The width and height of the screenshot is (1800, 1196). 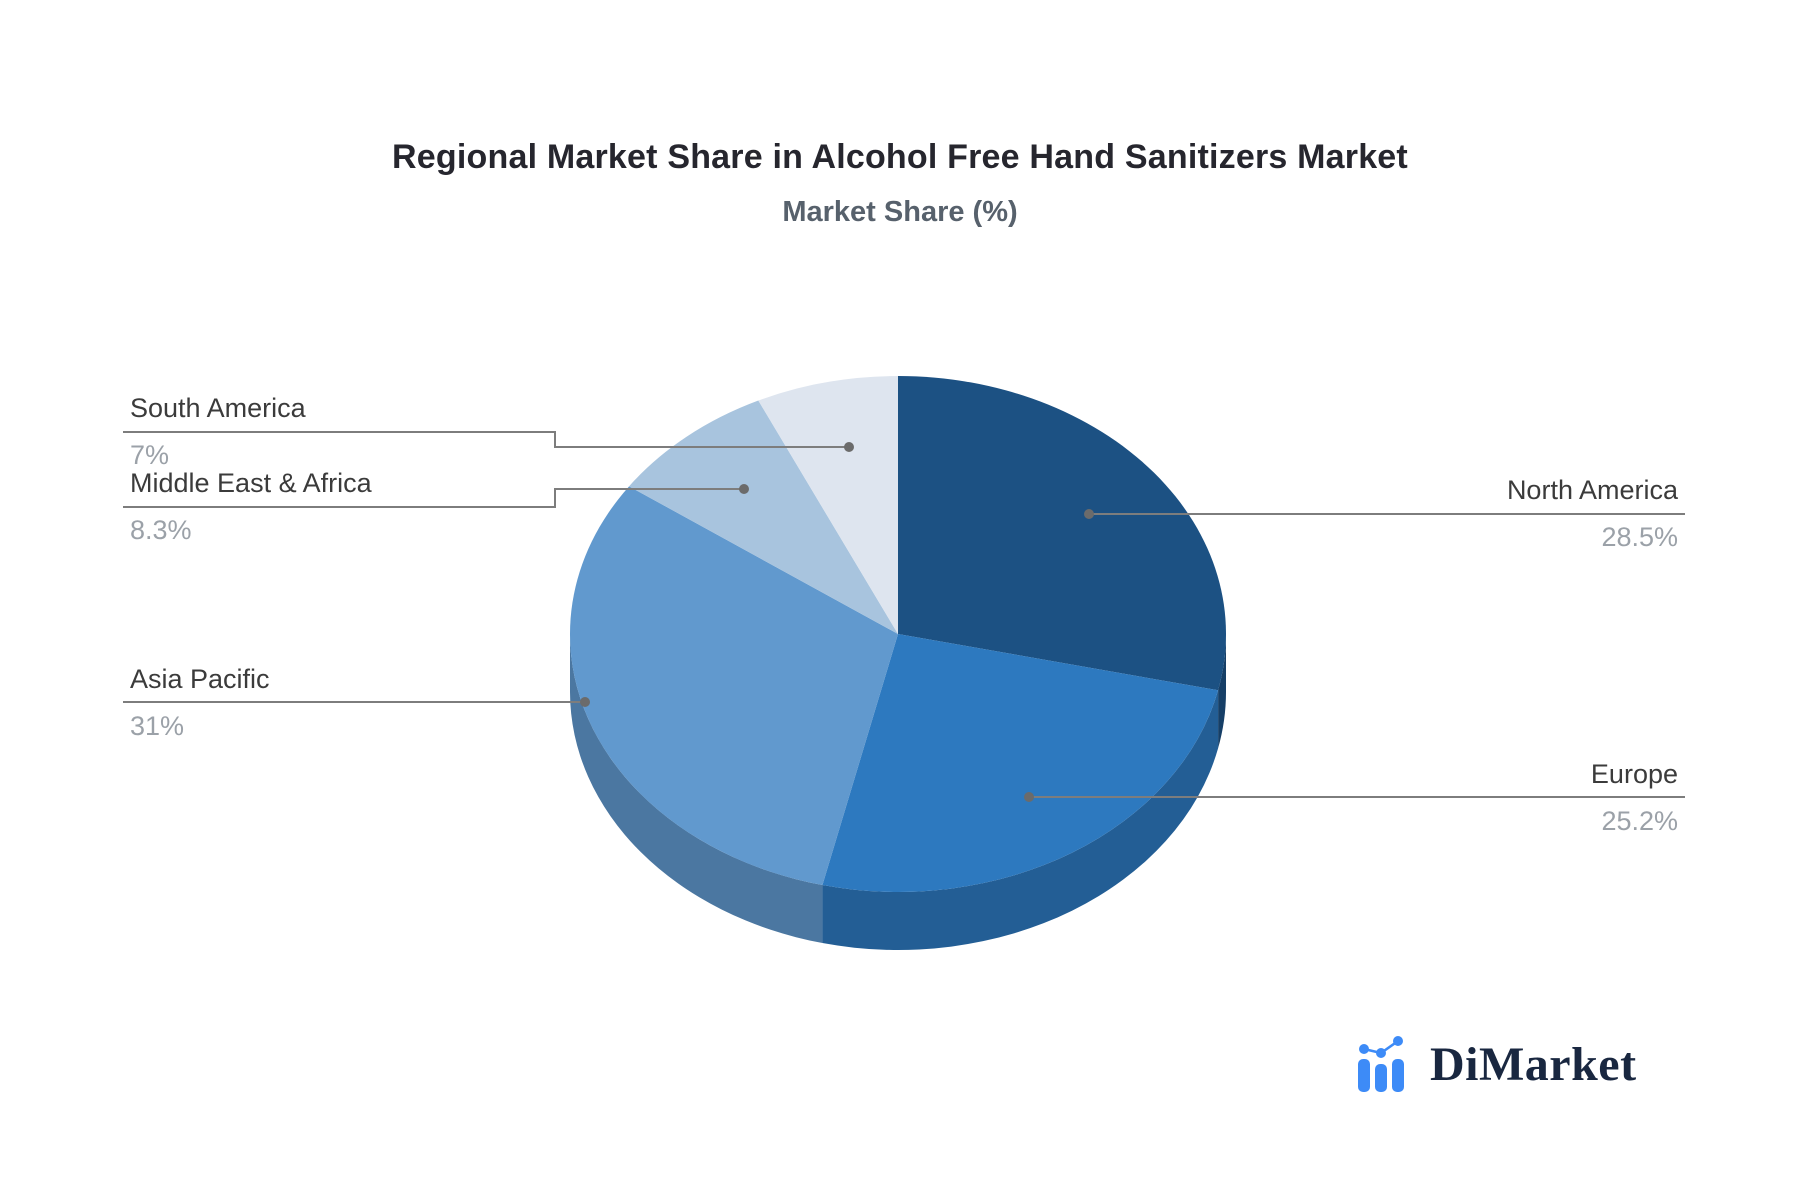 I want to click on connector-dot-north-america, so click(x=1089, y=514).